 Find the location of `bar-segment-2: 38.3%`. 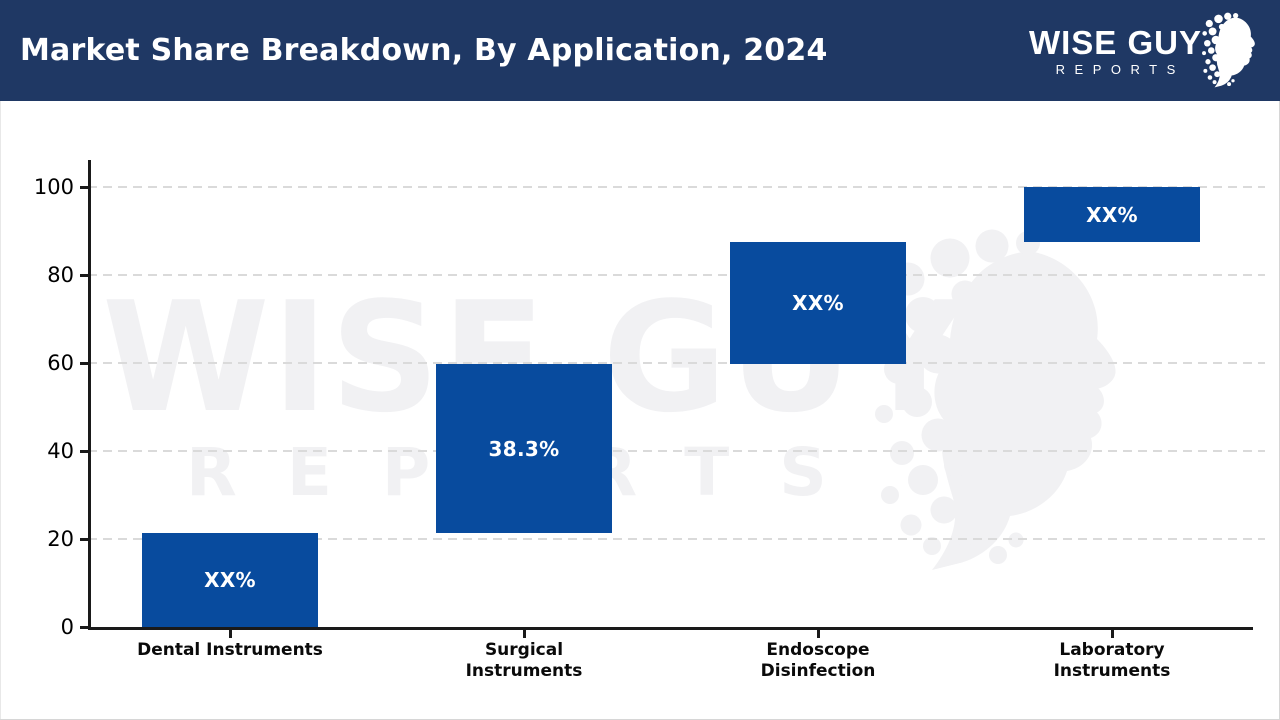

bar-segment-2: 38.3% is located at coordinates (524, 448).